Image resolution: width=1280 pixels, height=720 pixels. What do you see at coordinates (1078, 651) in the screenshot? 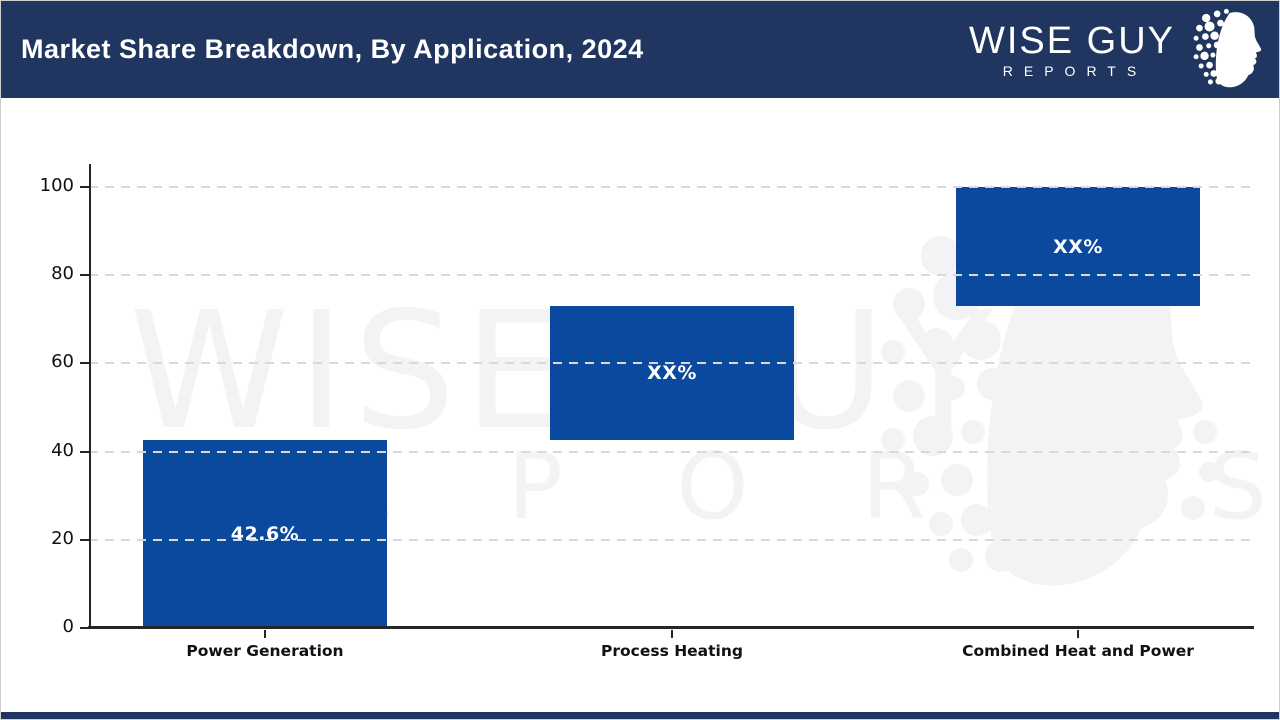
I see `x-category-label: Combined Heat and Power` at bounding box center [1078, 651].